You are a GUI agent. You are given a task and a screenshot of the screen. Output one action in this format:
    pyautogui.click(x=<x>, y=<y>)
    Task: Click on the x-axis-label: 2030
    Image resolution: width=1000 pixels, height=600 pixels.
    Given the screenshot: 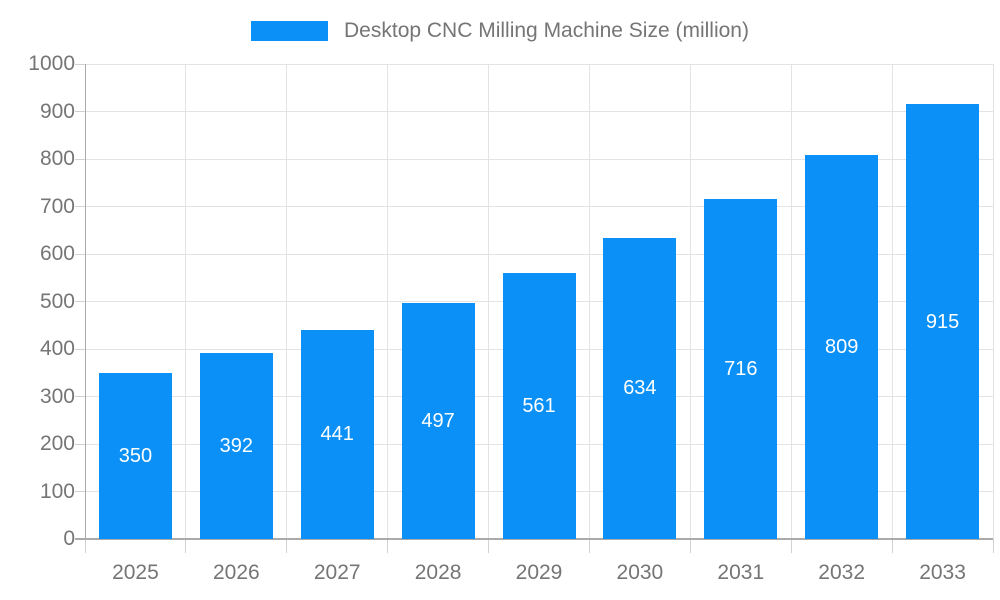 What is the action you would take?
    pyautogui.click(x=640, y=572)
    